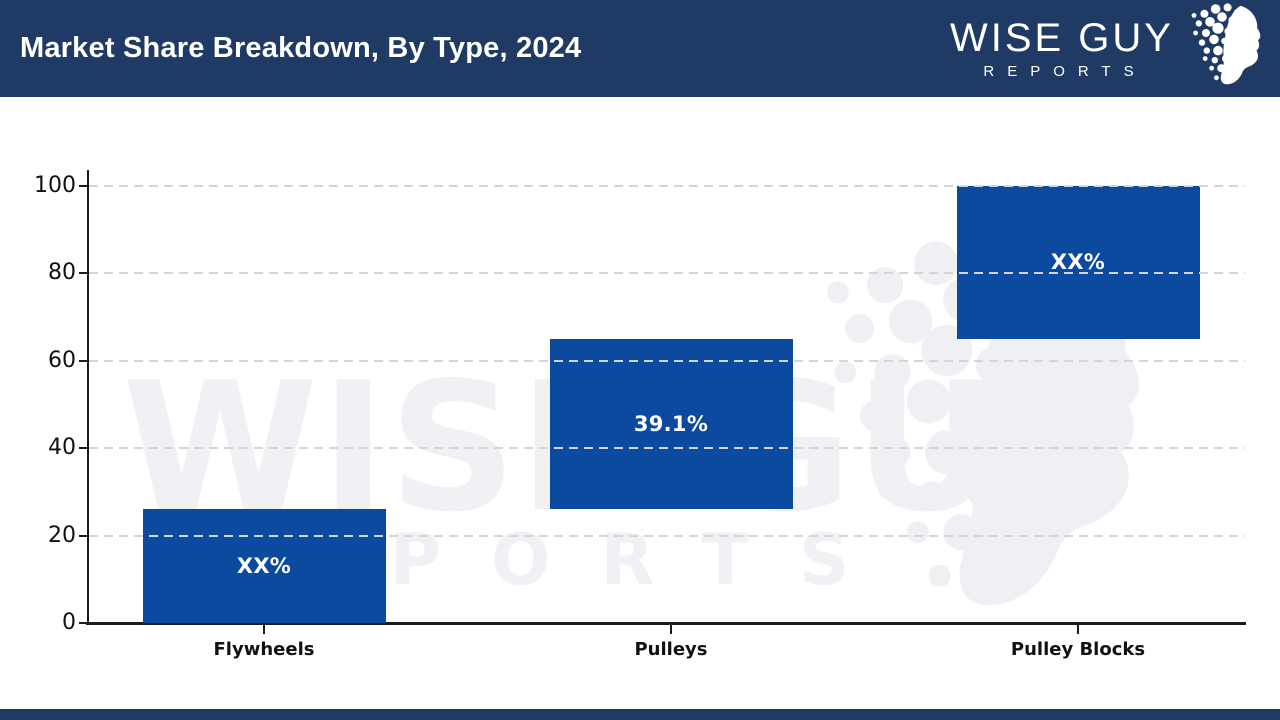 The image size is (1280, 720). I want to click on y-axis-spine, so click(88, 397).